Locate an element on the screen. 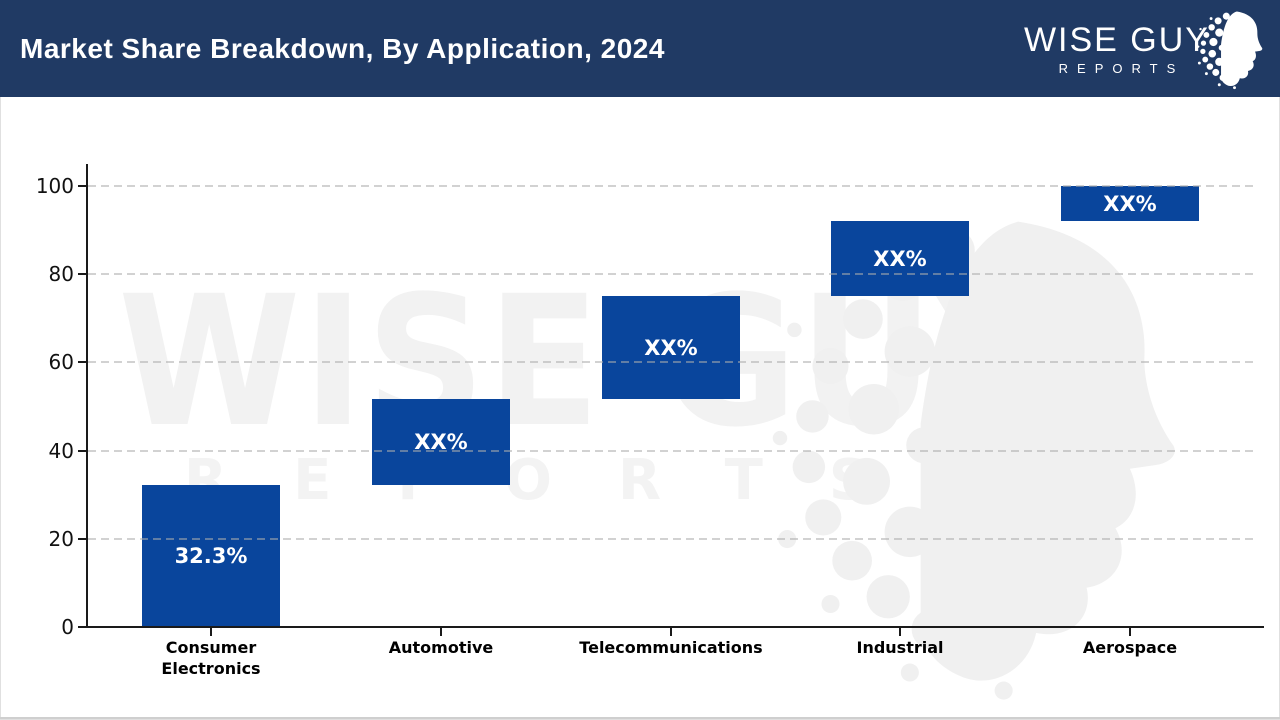 This screenshot has width=1280, height=720. logo-wordmark: WISE GUY is located at coordinates (1116, 39).